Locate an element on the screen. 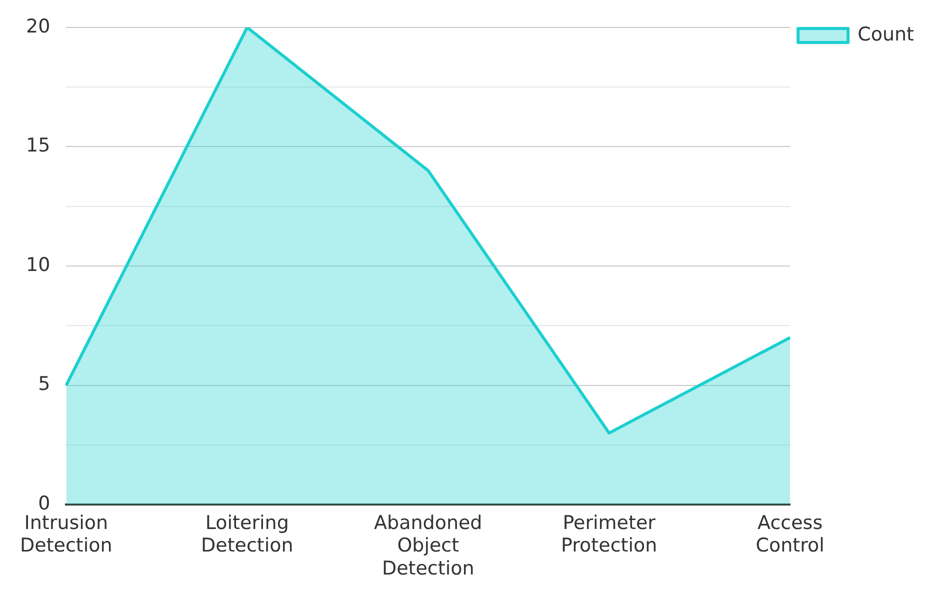  y-tick-label: 5 is located at coordinates (44, 384).